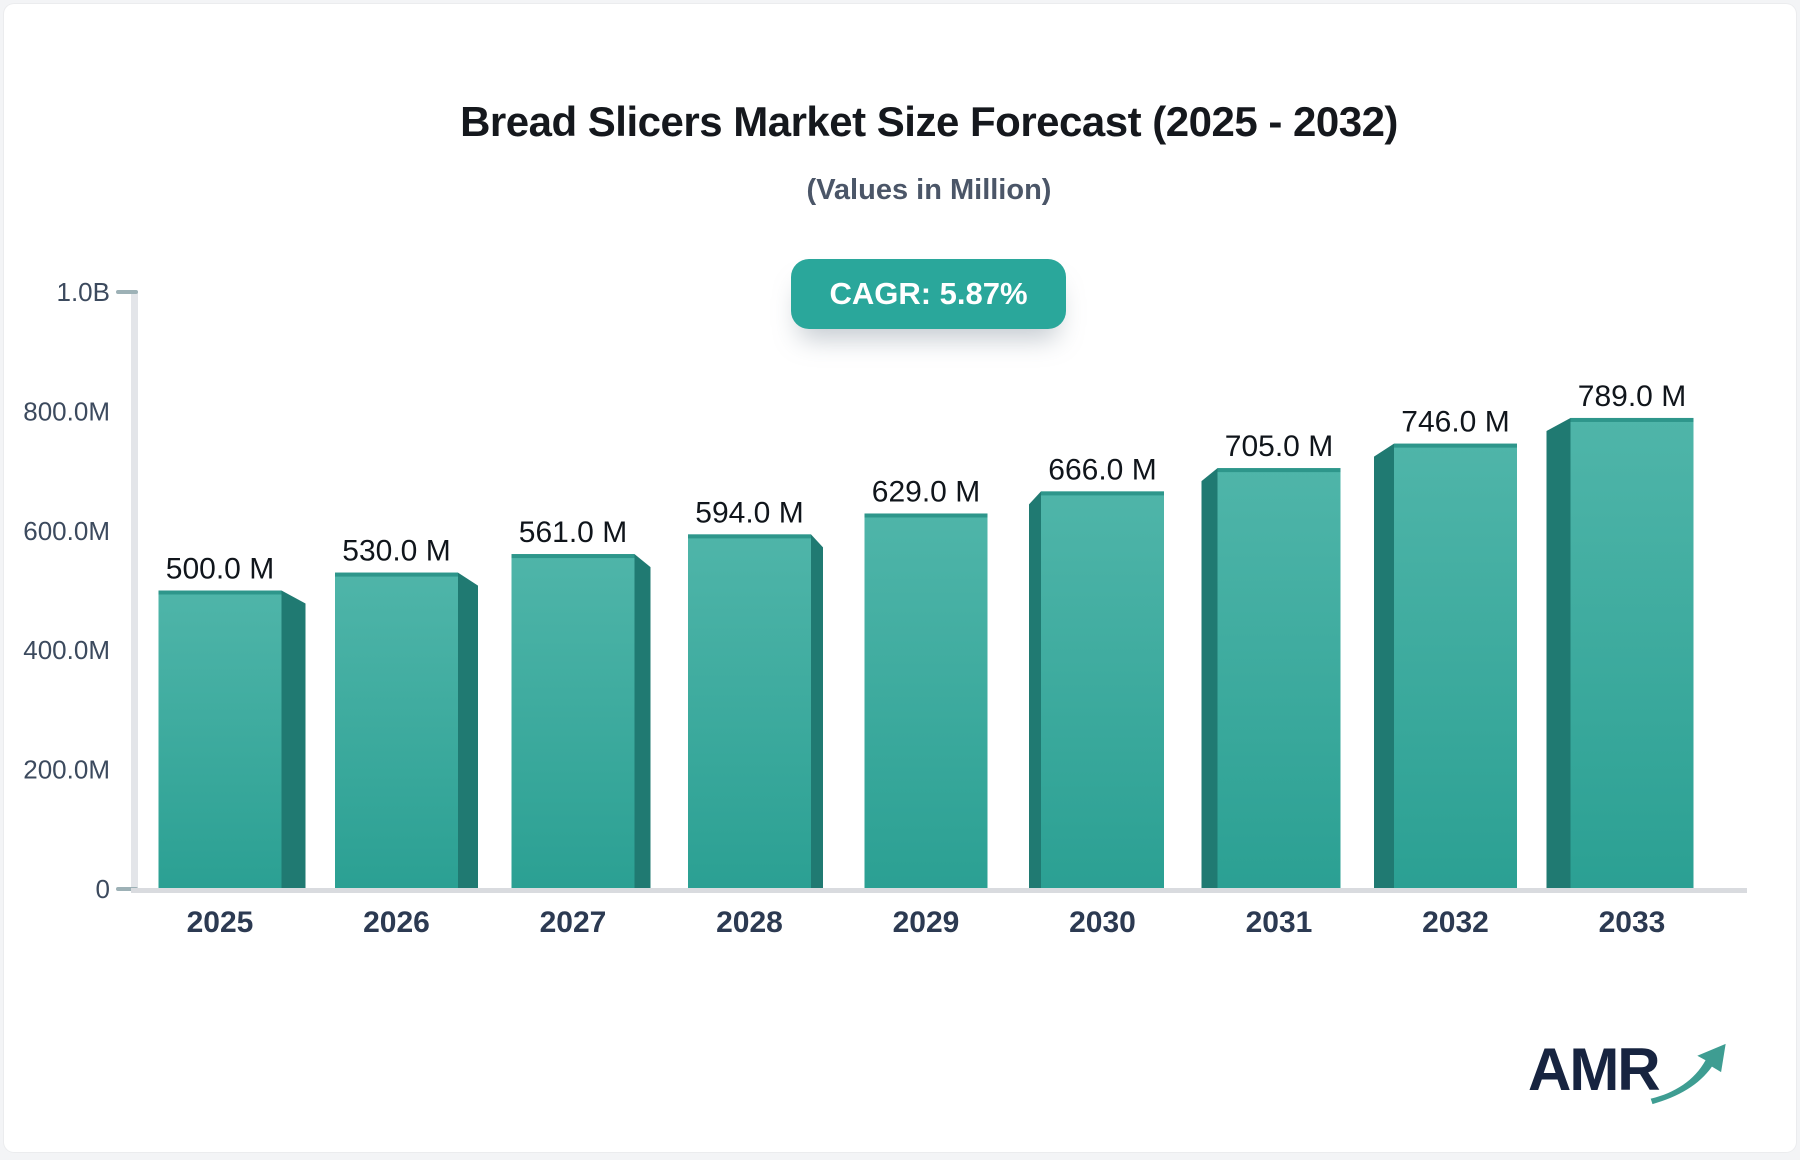  I want to click on amr-logo-arrow-icon, so click(1690, 1074).